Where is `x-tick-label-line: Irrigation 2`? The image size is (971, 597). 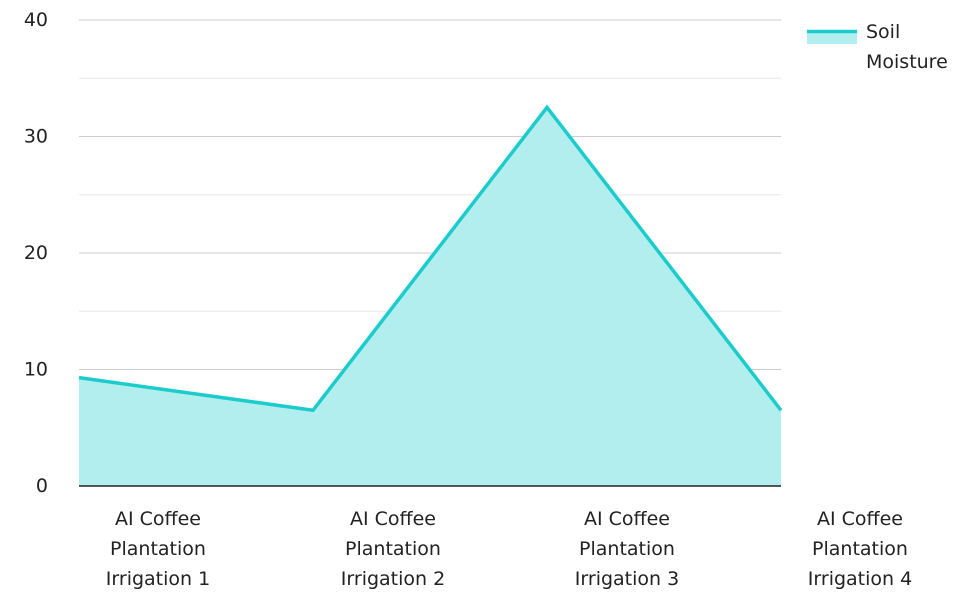 x-tick-label-line: Irrigation 2 is located at coordinates (393, 579).